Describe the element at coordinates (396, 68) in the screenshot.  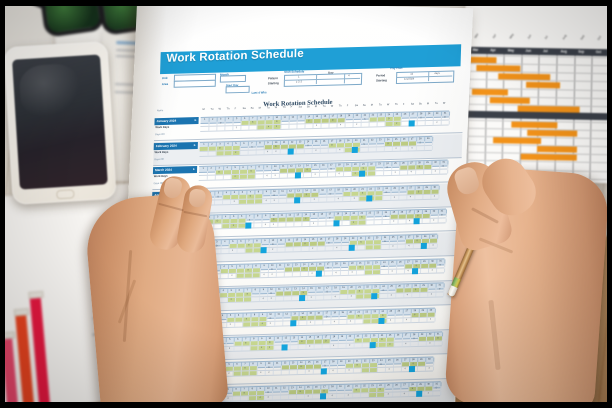
I see `pay-plan-label: Pay Plan` at that location.